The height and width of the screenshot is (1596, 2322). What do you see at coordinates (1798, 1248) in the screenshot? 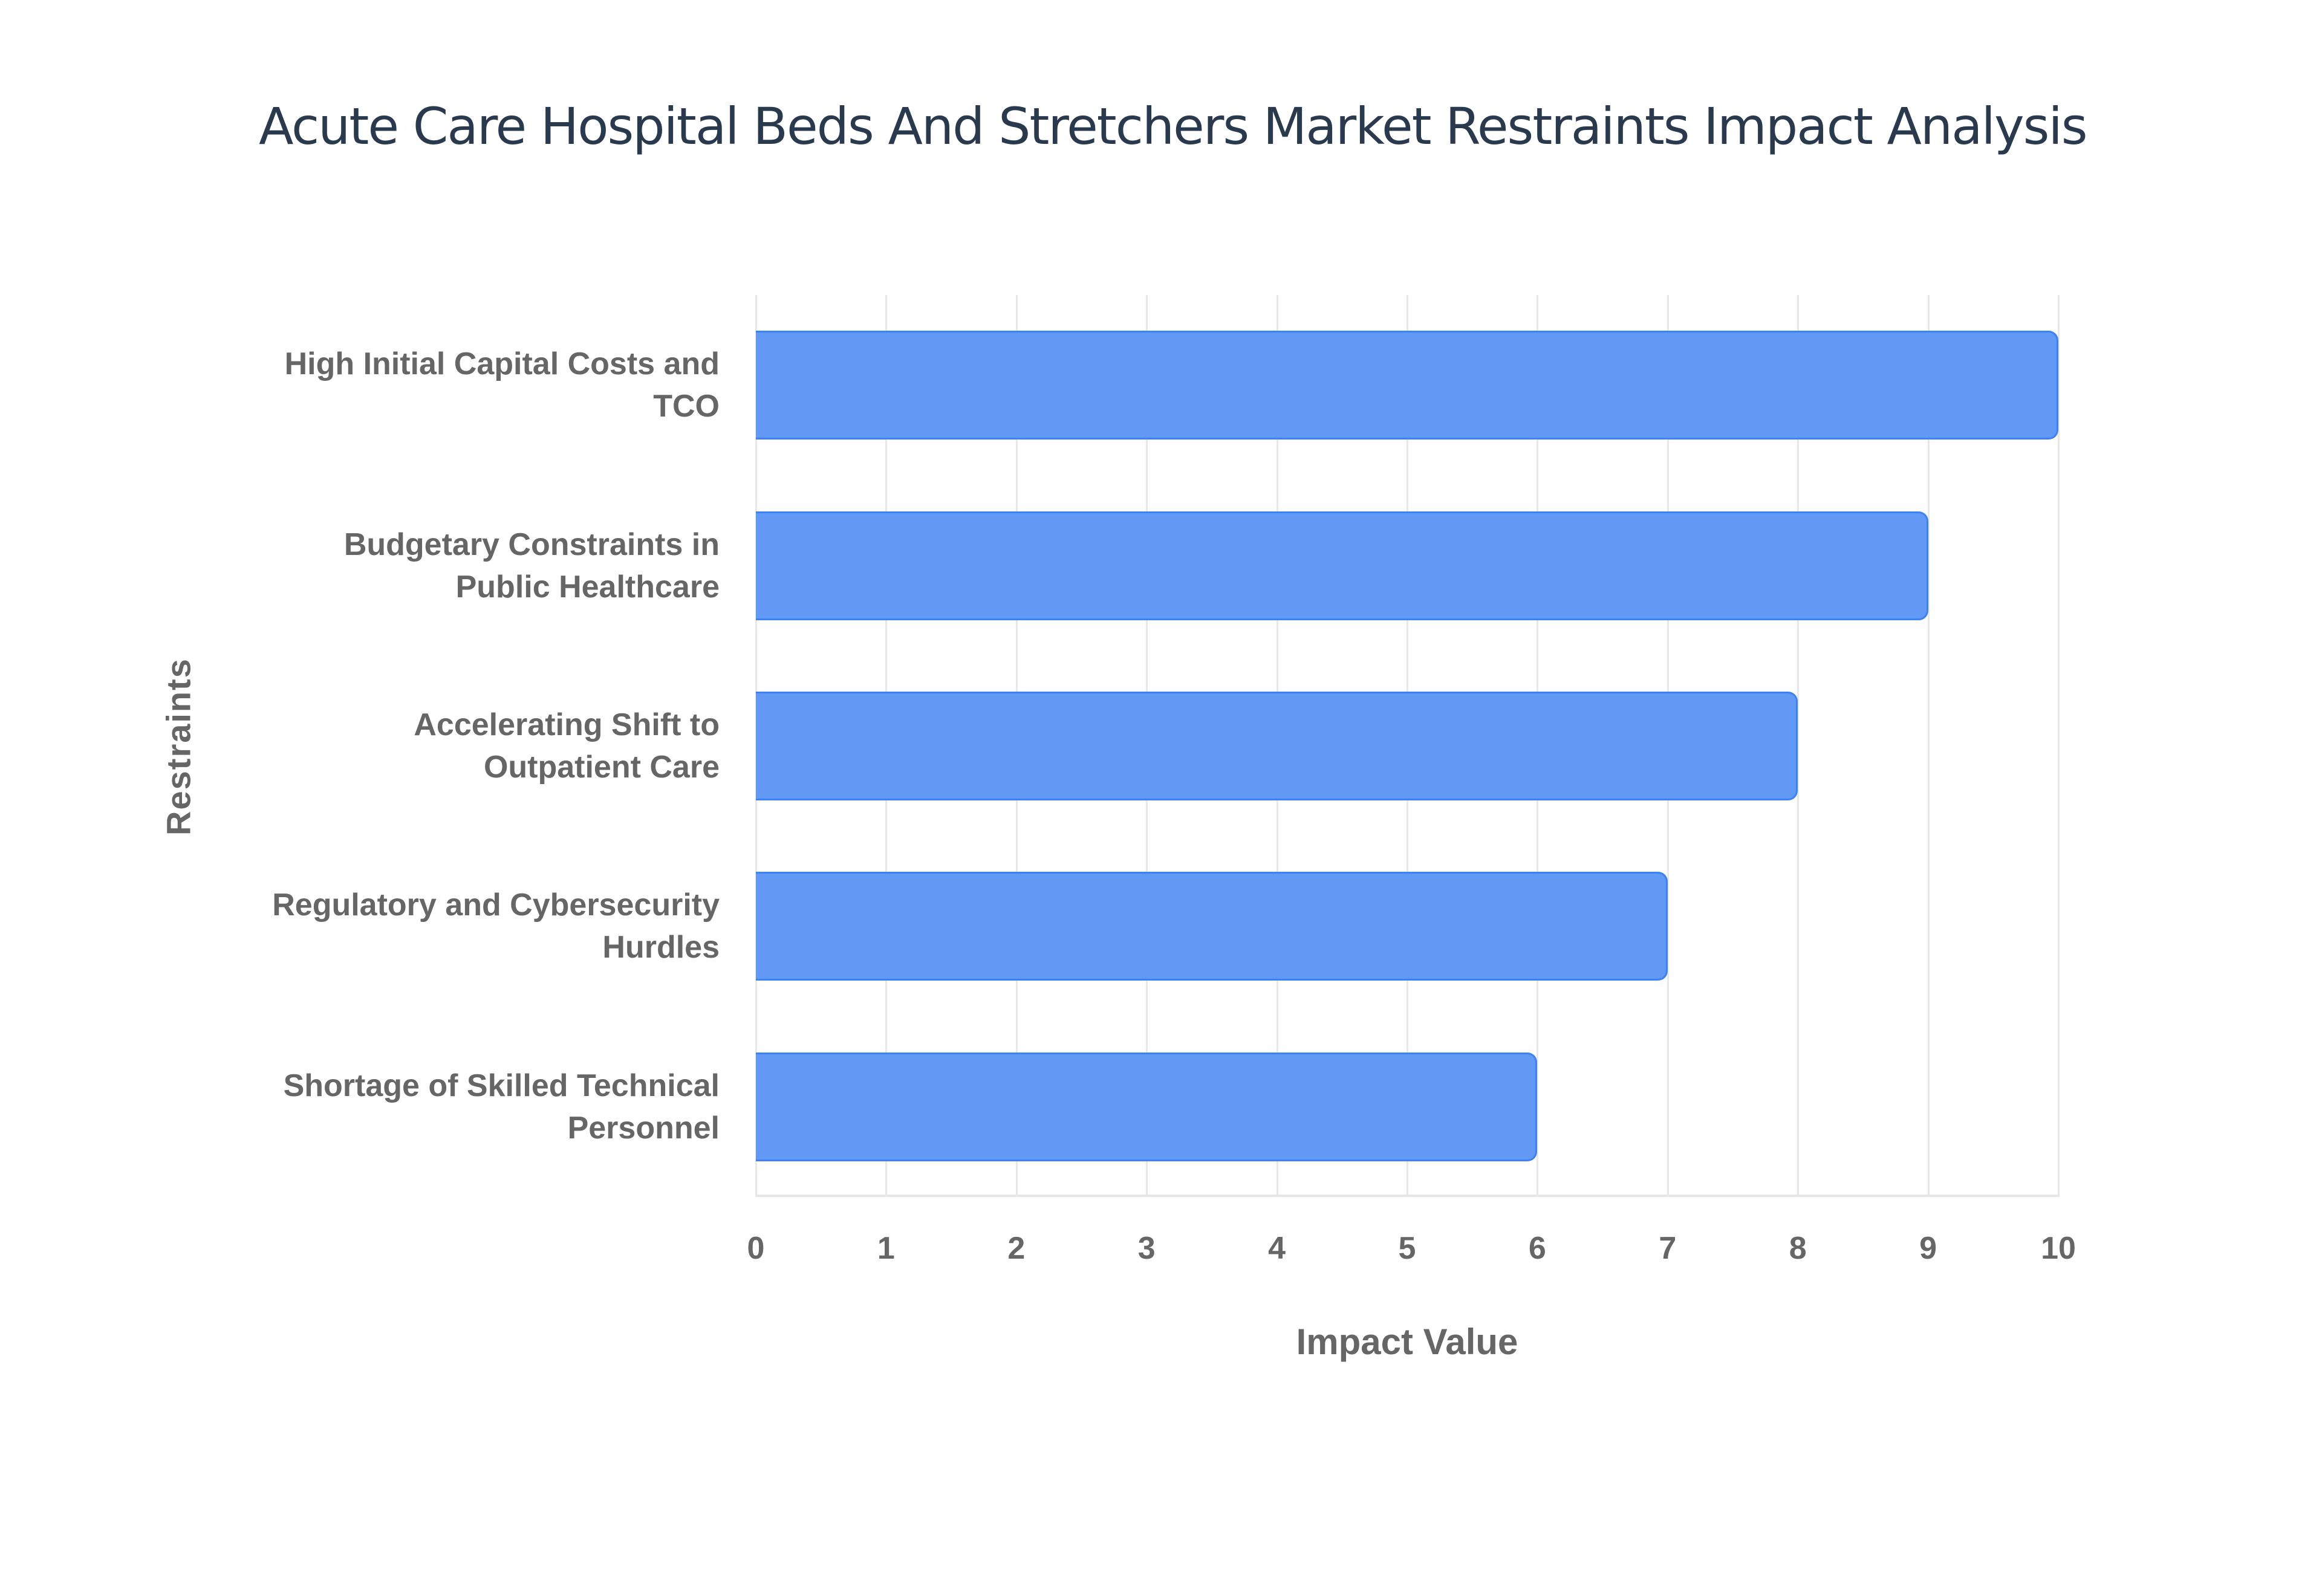
I see `x-tick-label: 8` at bounding box center [1798, 1248].